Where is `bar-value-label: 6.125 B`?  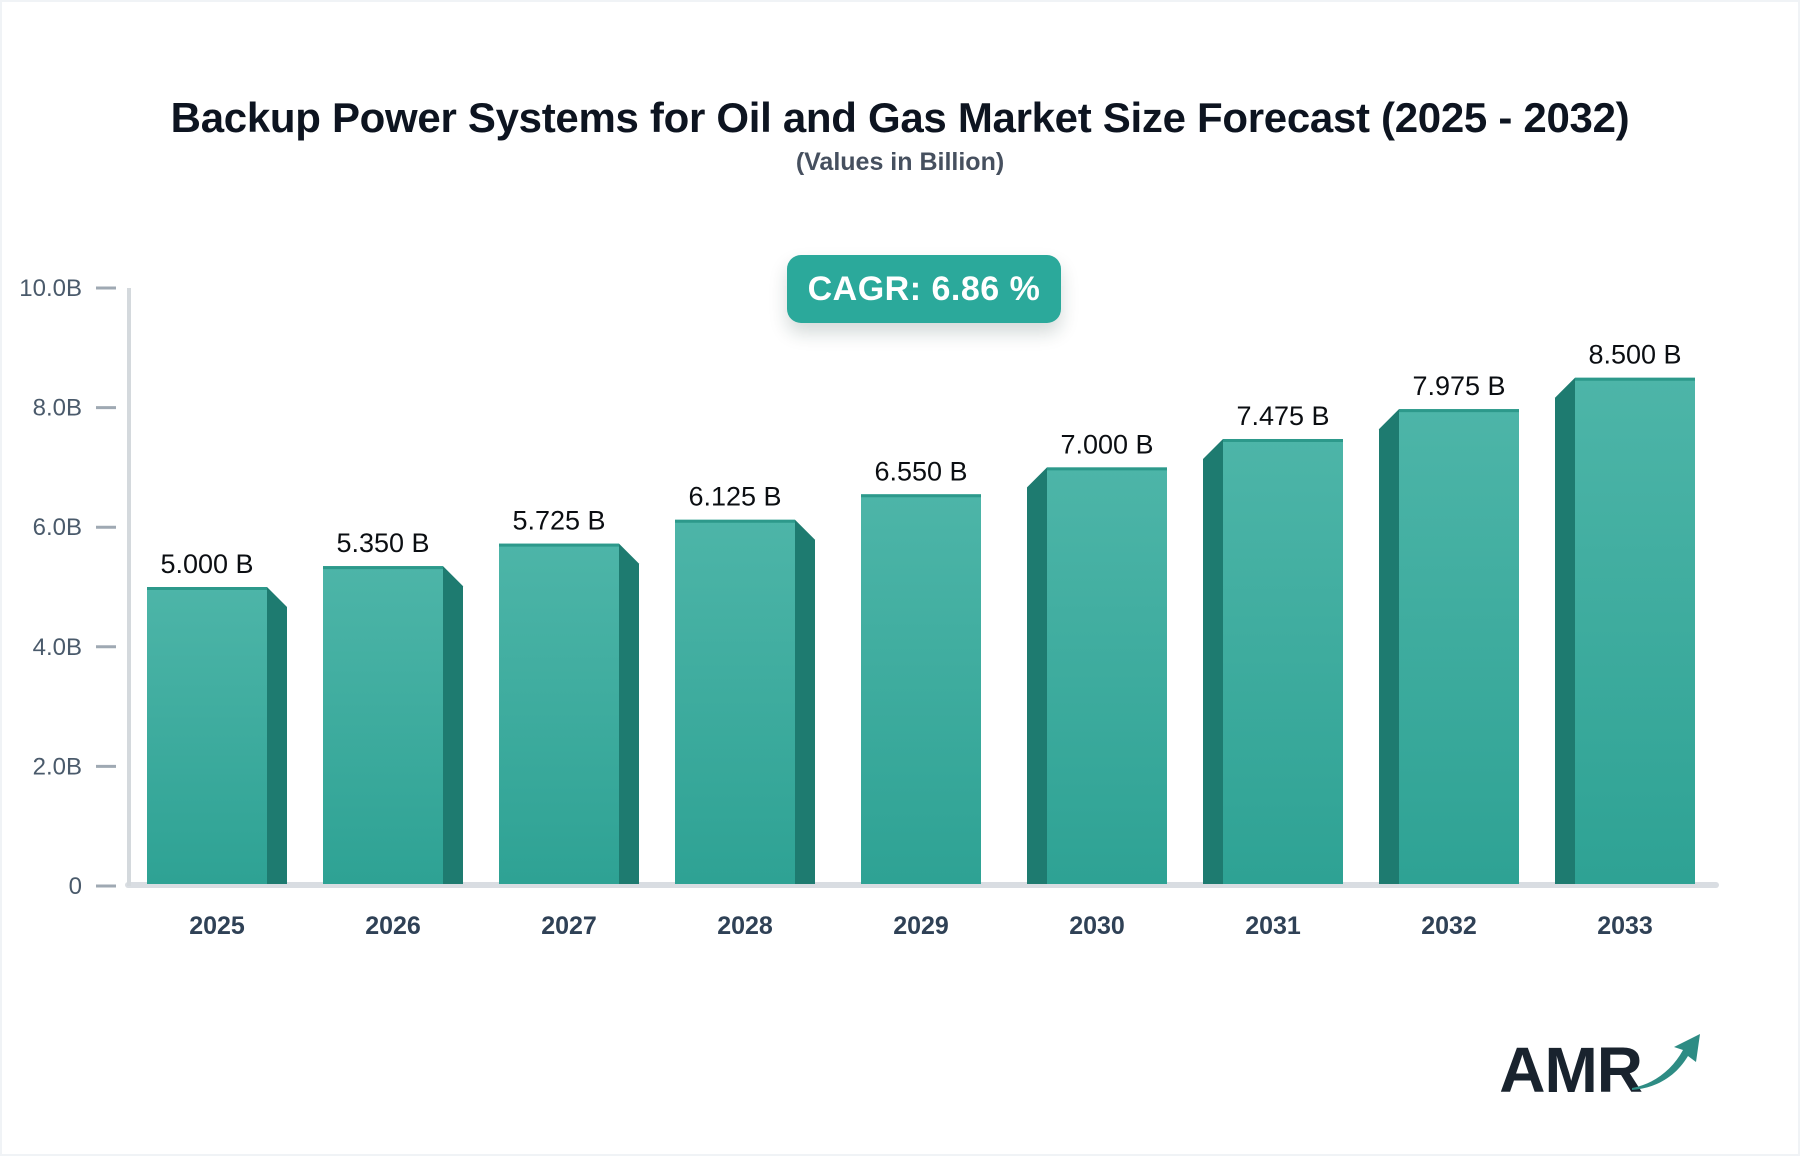 bar-value-label: 6.125 B is located at coordinates (734, 497).